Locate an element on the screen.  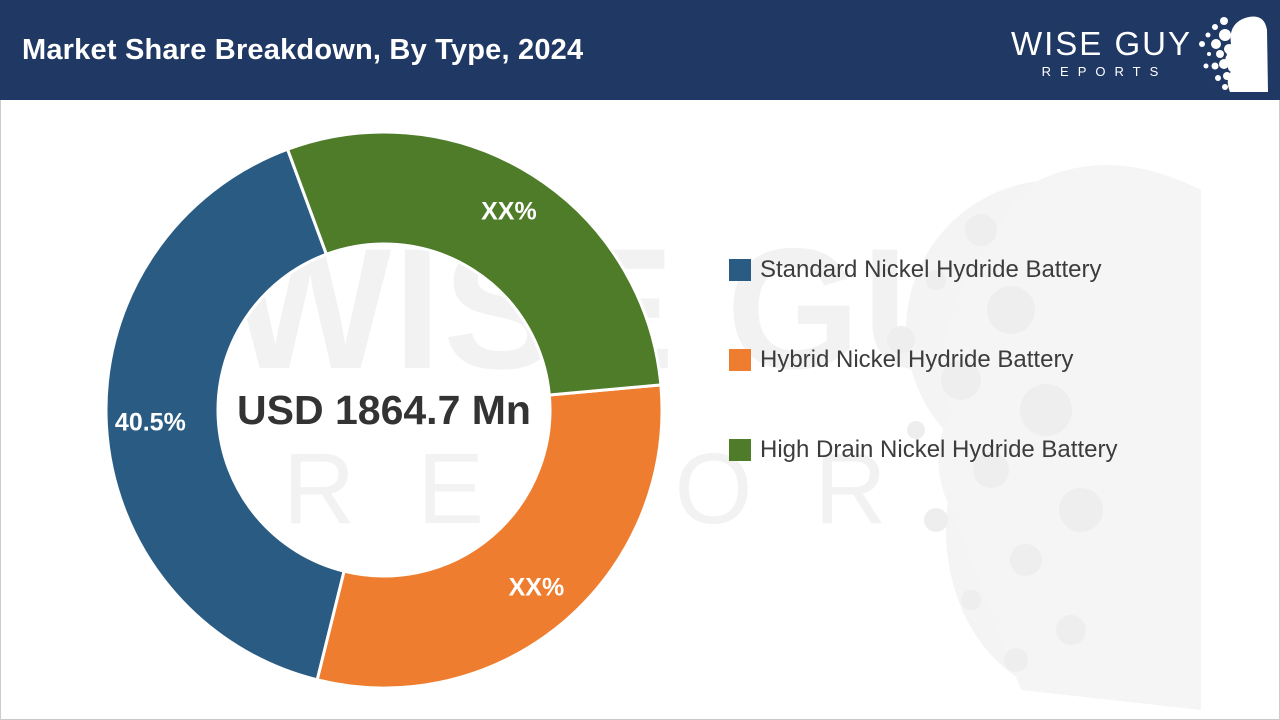
legend-item-2: High Drain Nickel Hydride Battery is located at coordinates (923, 450).